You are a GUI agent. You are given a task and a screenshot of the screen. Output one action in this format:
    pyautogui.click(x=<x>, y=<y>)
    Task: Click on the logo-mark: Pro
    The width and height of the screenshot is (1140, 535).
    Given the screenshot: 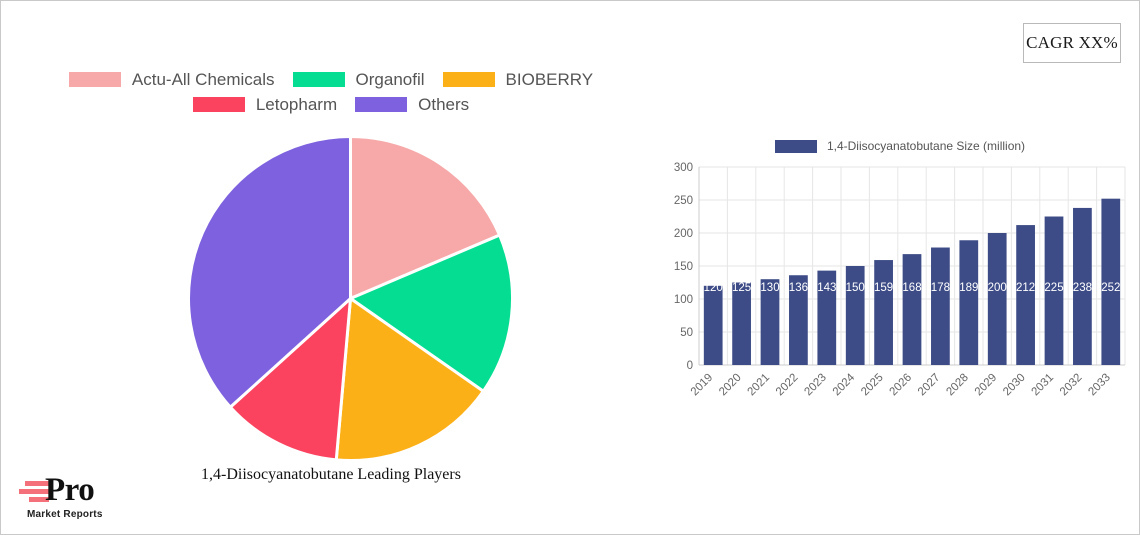 What is the action you would take?
    pyautogui.click(x=63, y=490)
    